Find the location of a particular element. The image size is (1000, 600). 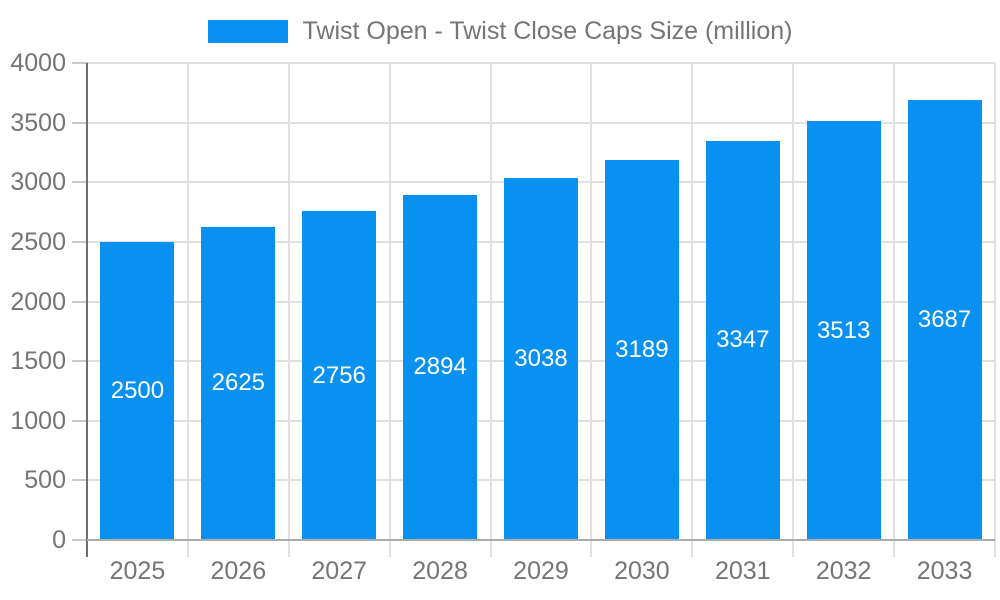

x-axis-label: 2025 is located at coordinates (137, 571).